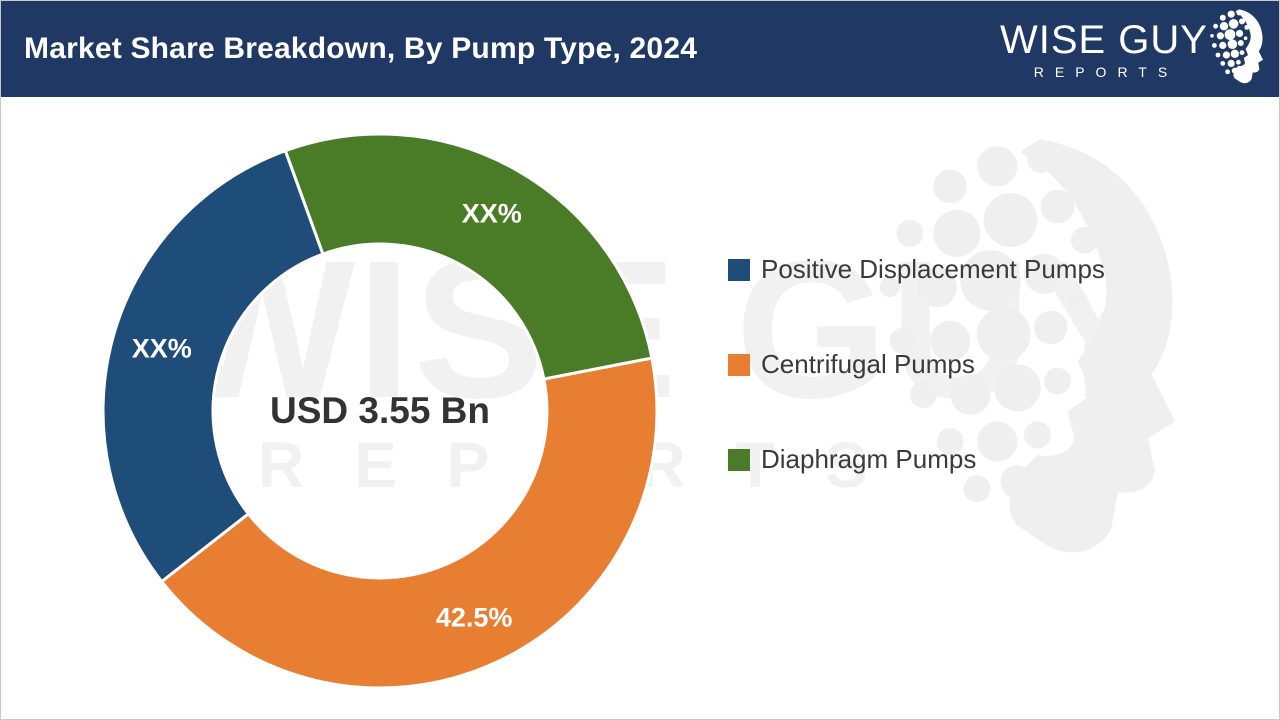  What do you see at coordinates (213, 366) in the screenshot?
I see `donut-slice-positive-displacement-pumps` at bounding box center [213, 366].